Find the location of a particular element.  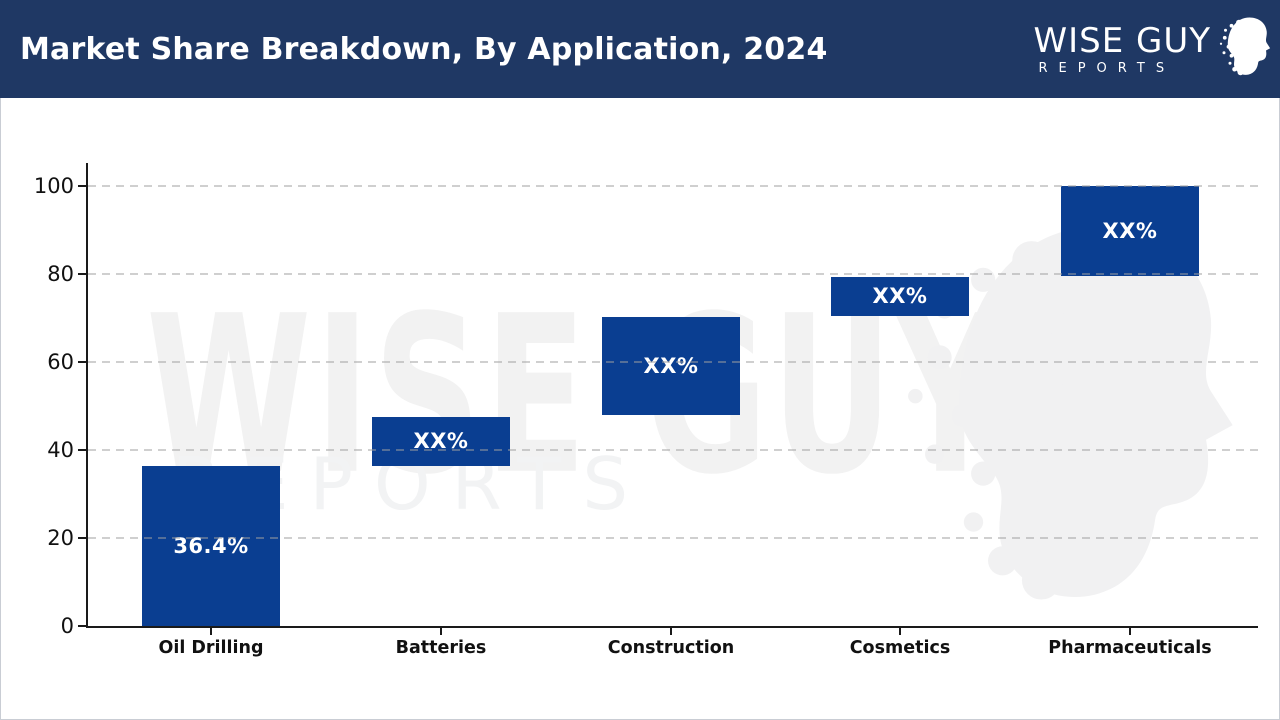

bar-value-label-pharmaceuticals: XX% is located at coordinates (1130, 231).